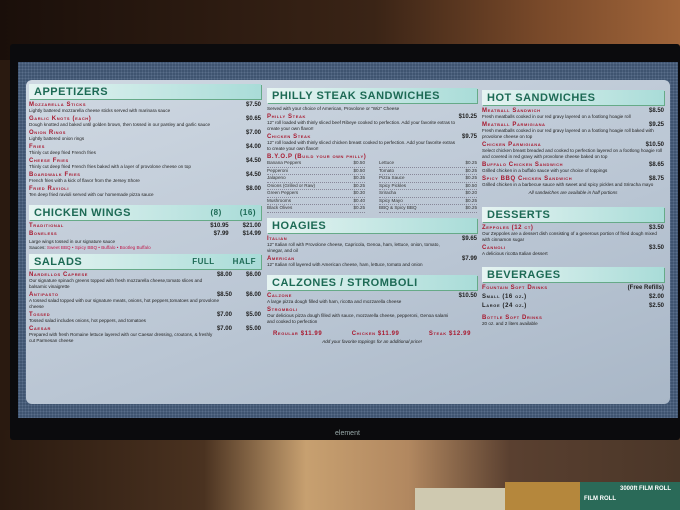 Image resolution: width=680 pixels, height=510 pixels. Describe the element at coordinates (515, 288) in the screenshot. I see `fountain-label: Fountain Soft Drinks` at that location.